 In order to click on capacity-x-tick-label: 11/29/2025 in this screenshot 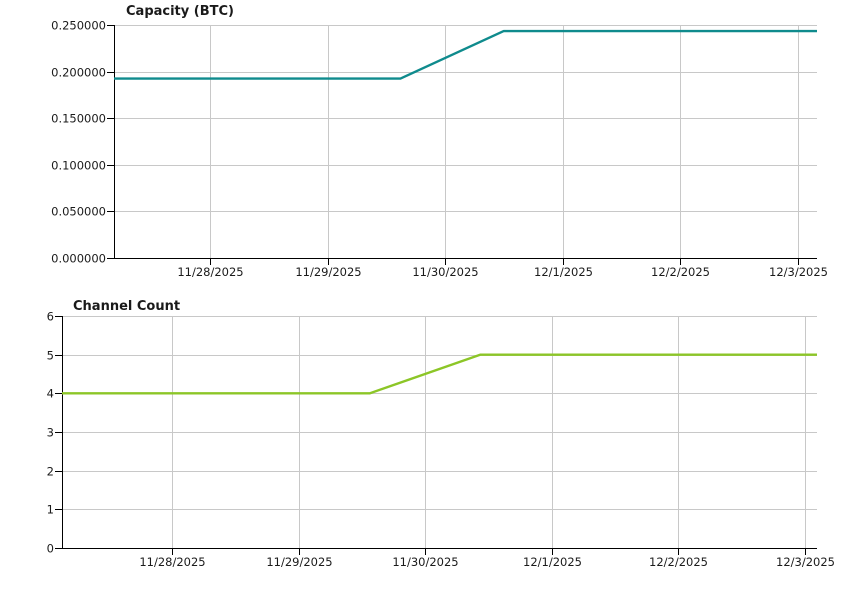, I will do `click(328, 272)`.